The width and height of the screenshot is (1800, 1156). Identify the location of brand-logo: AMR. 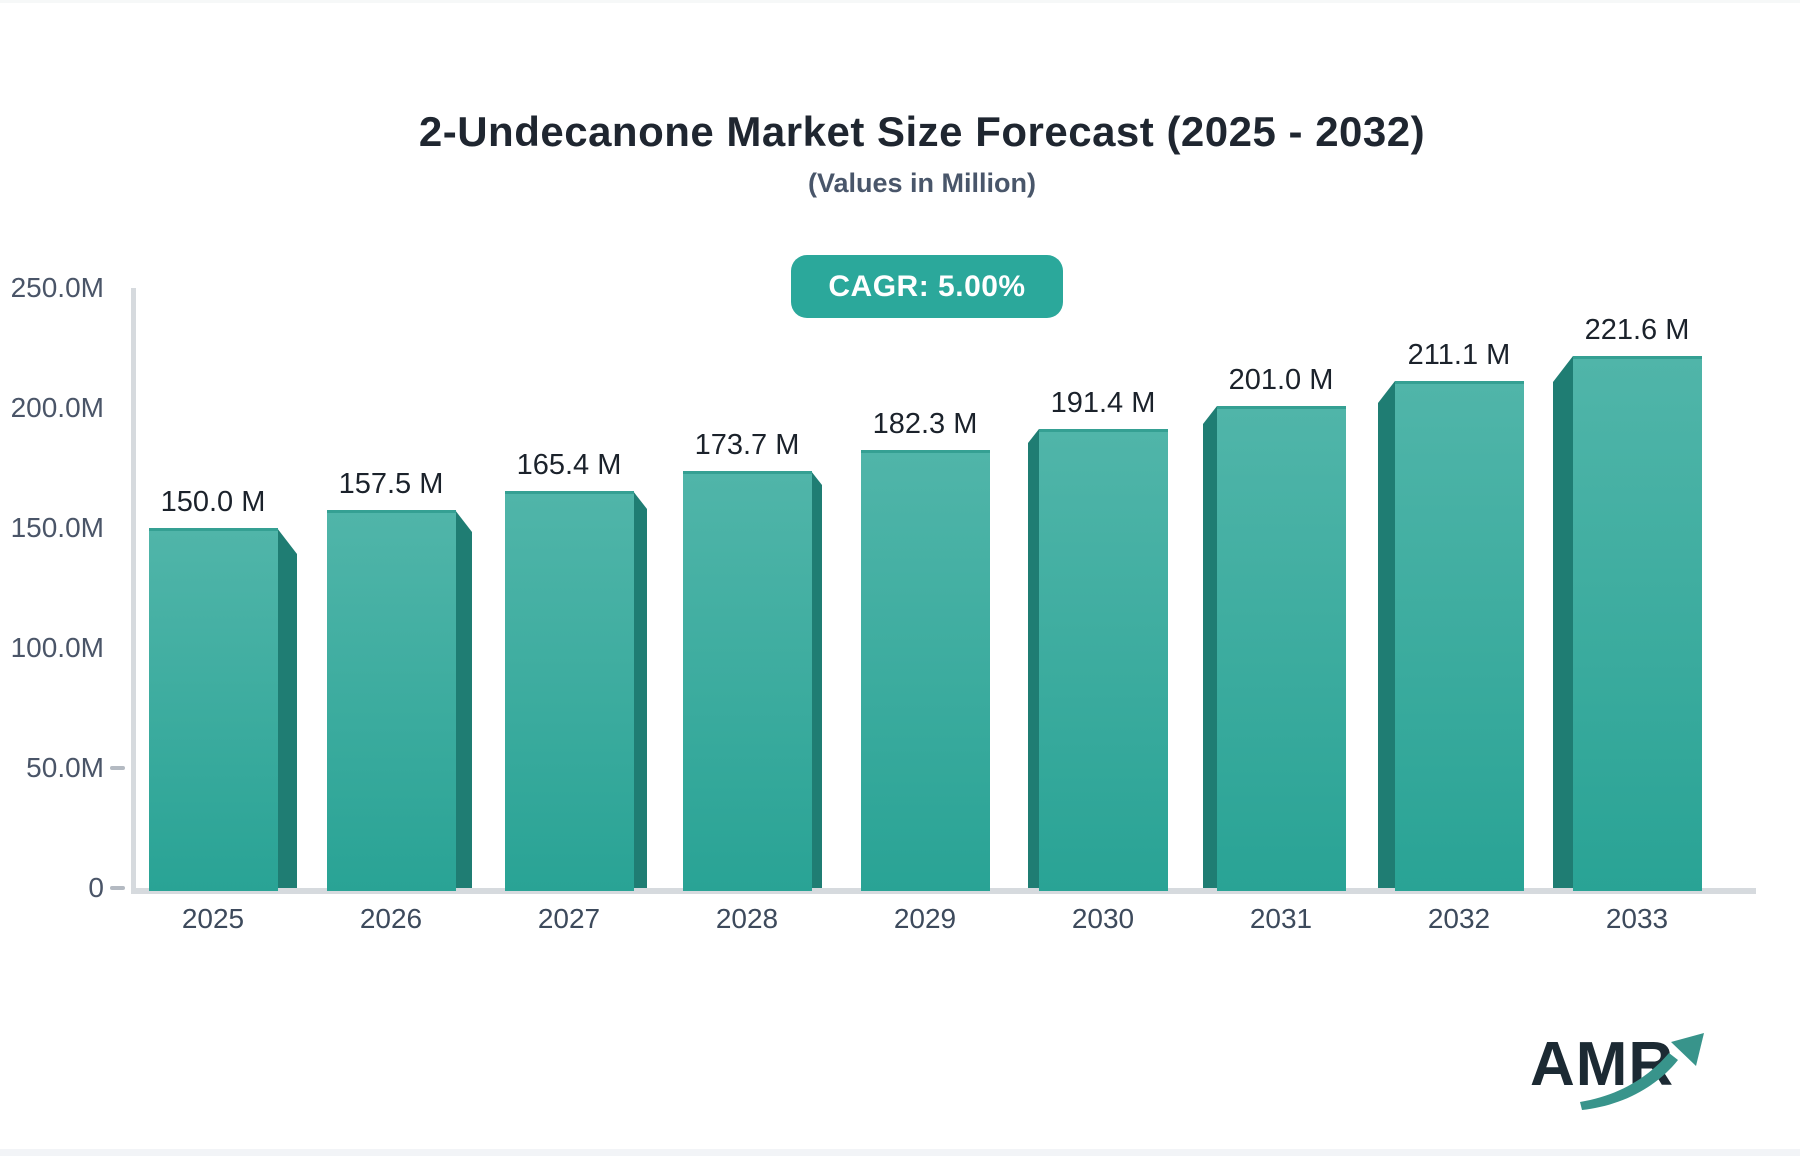
(1595, 1080).